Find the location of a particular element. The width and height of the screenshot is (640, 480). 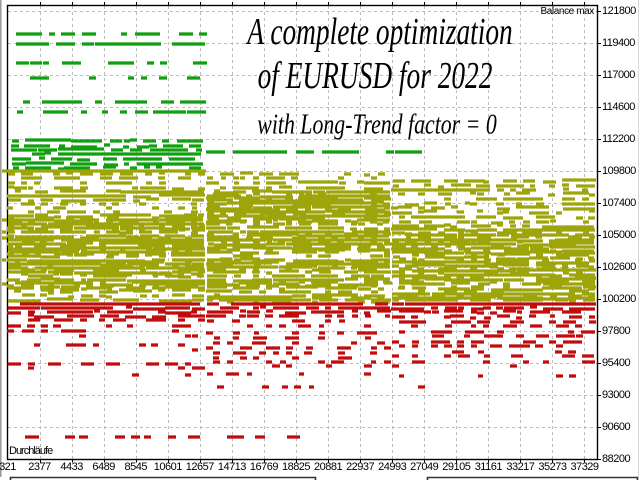

svg-text: with Long-Trend factor = 0 is located at coordinates (377, 125).